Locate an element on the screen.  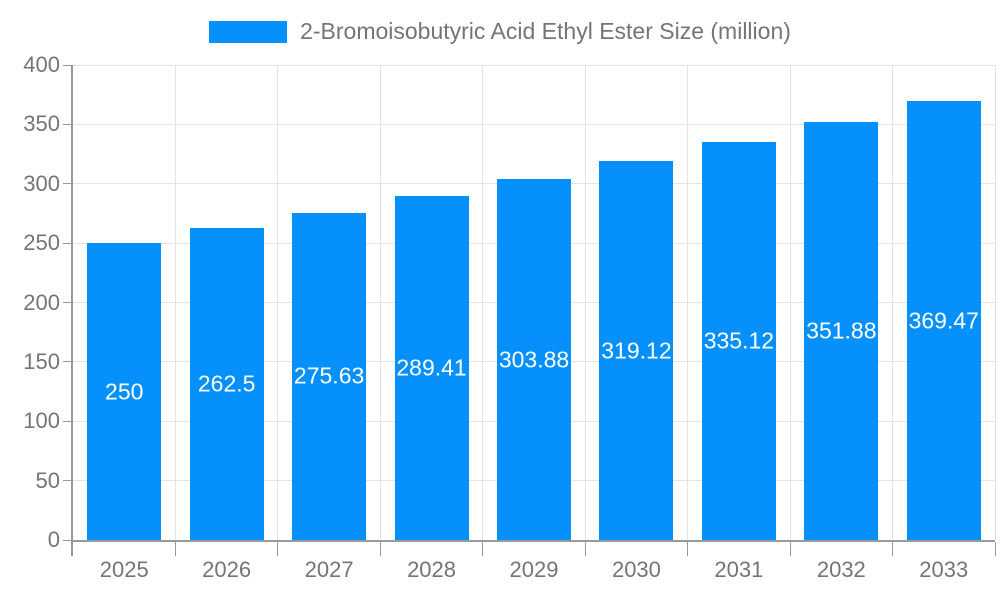
bar-2027: 275.63 is located at coordinates (329, 376).